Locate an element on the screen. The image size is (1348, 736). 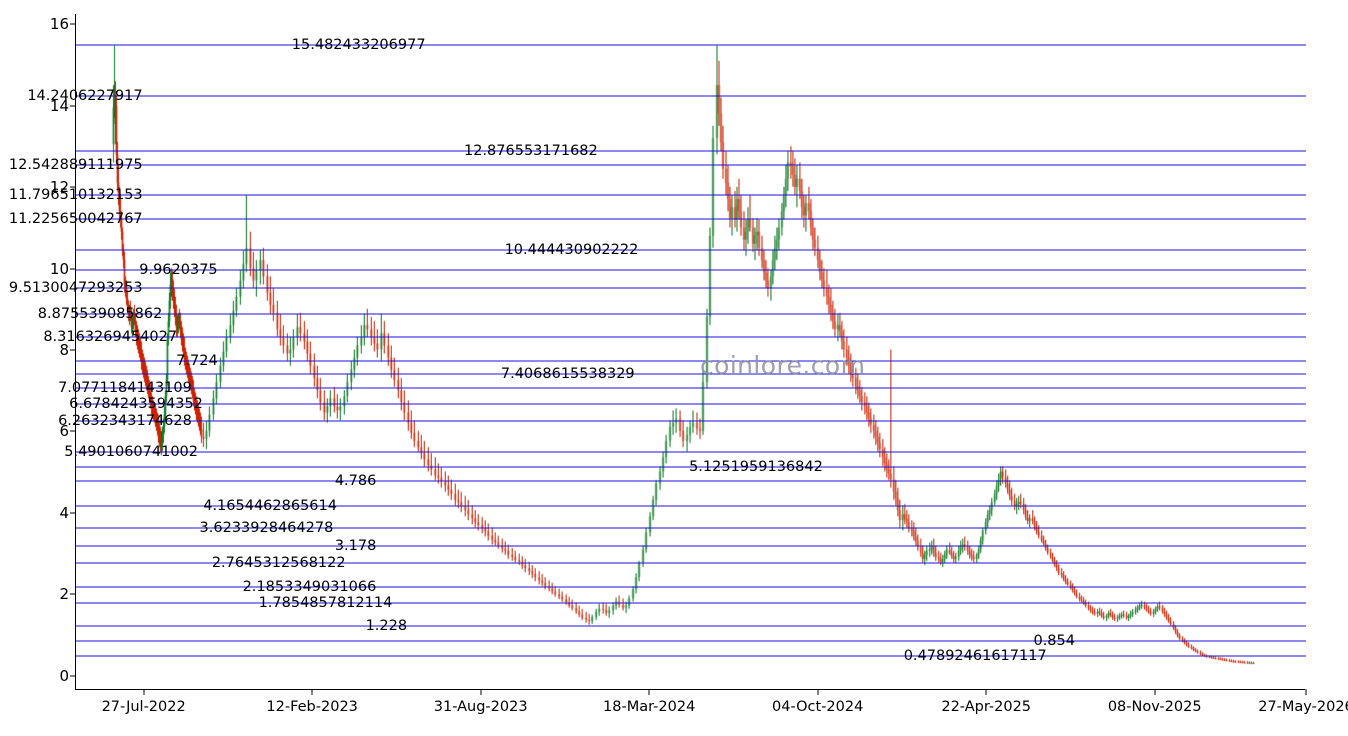
level-label: 0.47892461617117 is located at coordinates (975, 655).